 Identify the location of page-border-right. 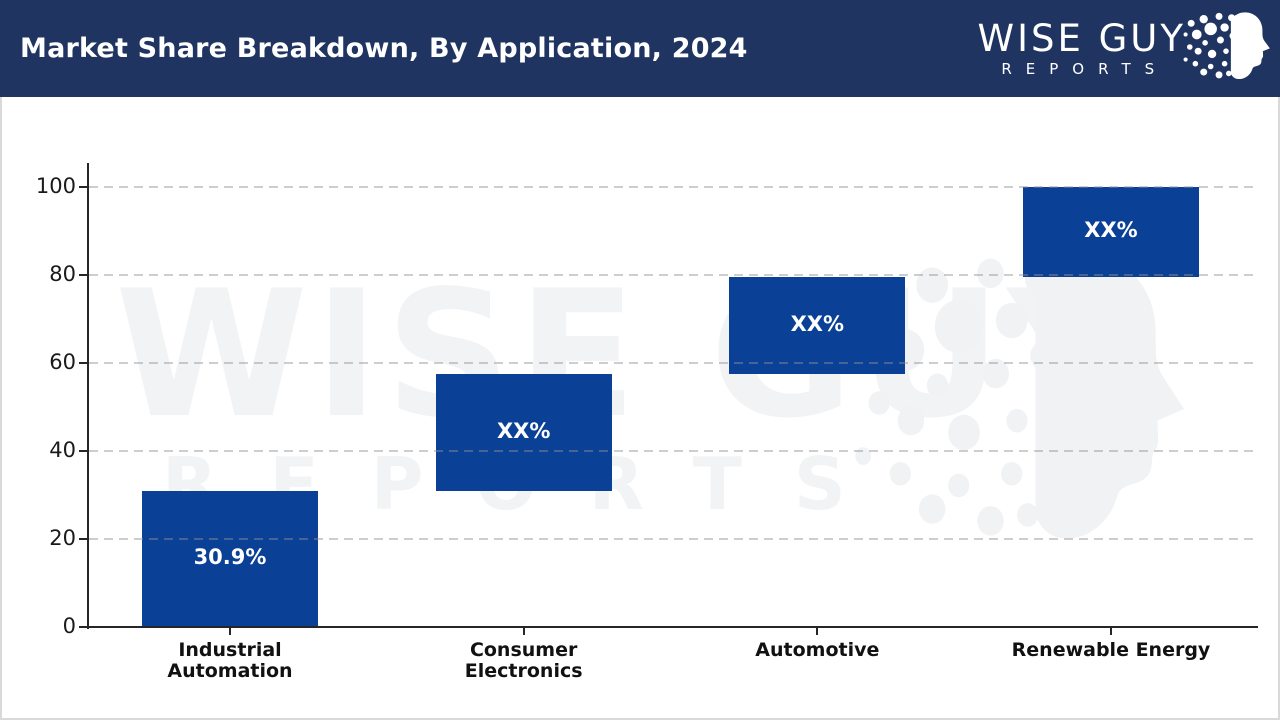
(1279, 408).